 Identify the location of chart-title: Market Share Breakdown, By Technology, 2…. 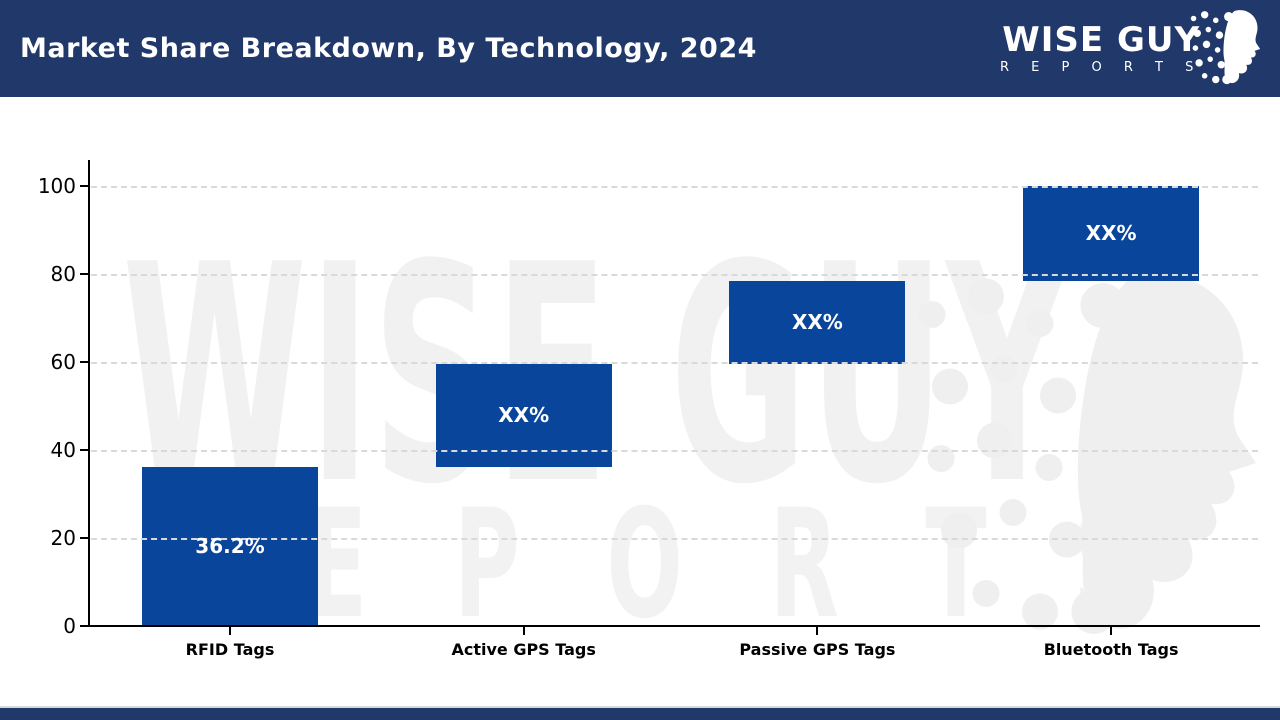
(388, 48).